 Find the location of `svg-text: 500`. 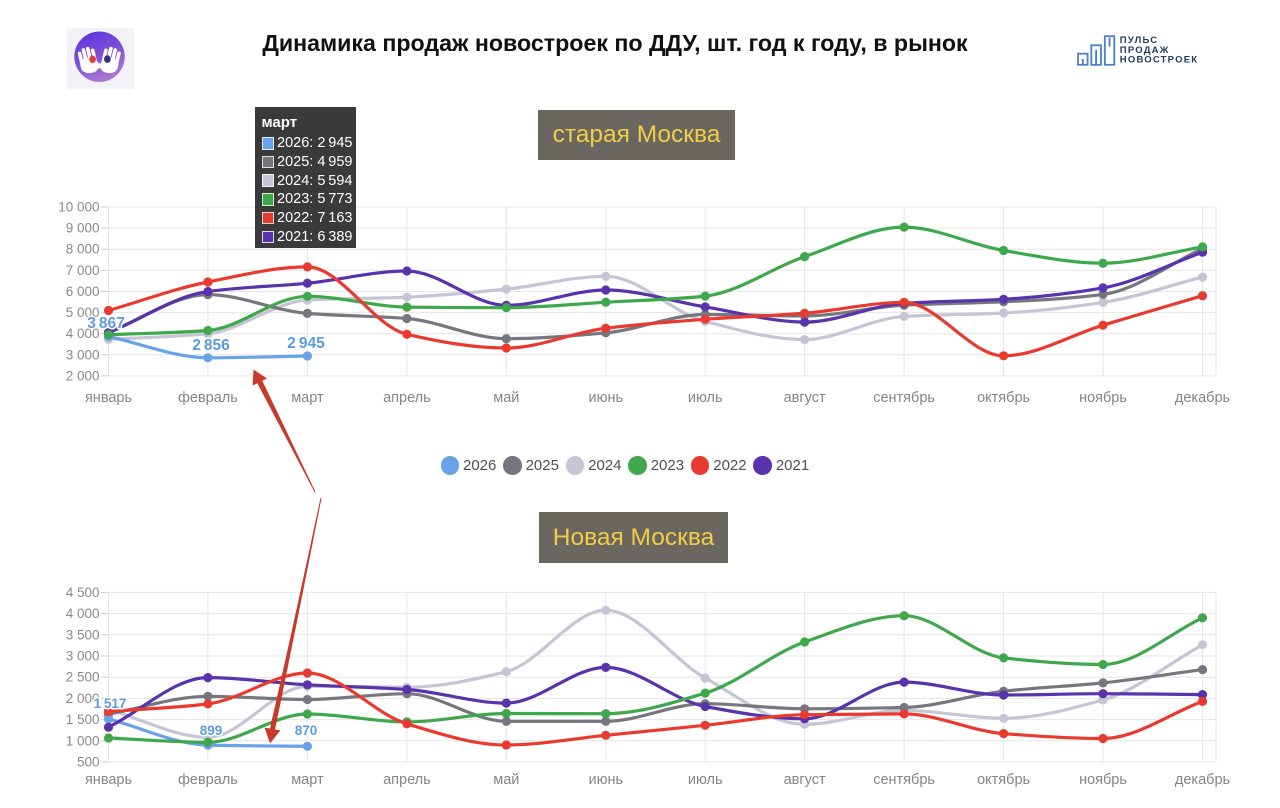

svg-text: 500 is located at coordinates (88, 762).